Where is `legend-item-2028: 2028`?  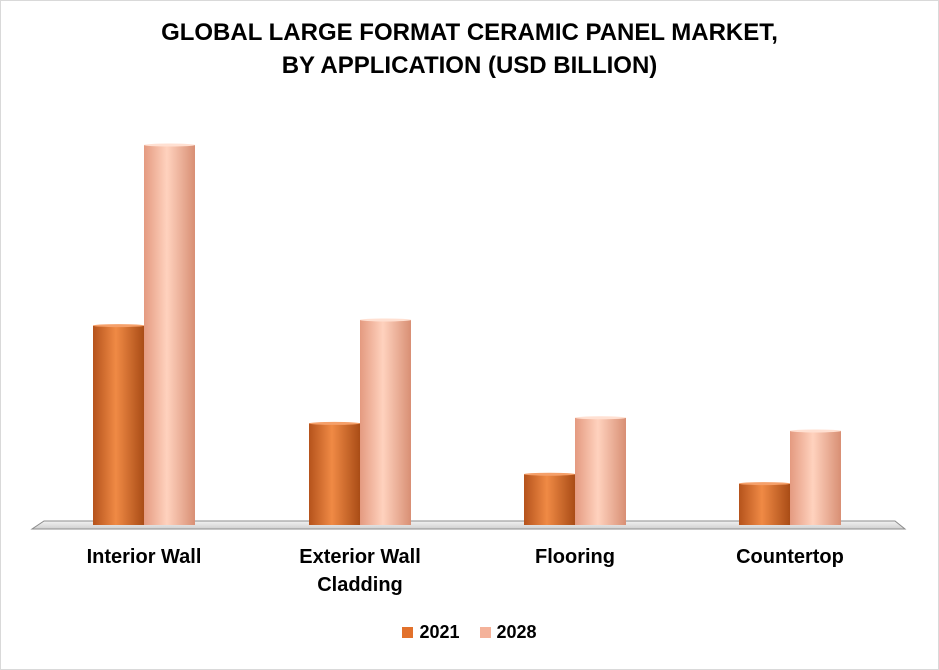 legend-item-2028: 2028 is located at coordinates (508, 632).